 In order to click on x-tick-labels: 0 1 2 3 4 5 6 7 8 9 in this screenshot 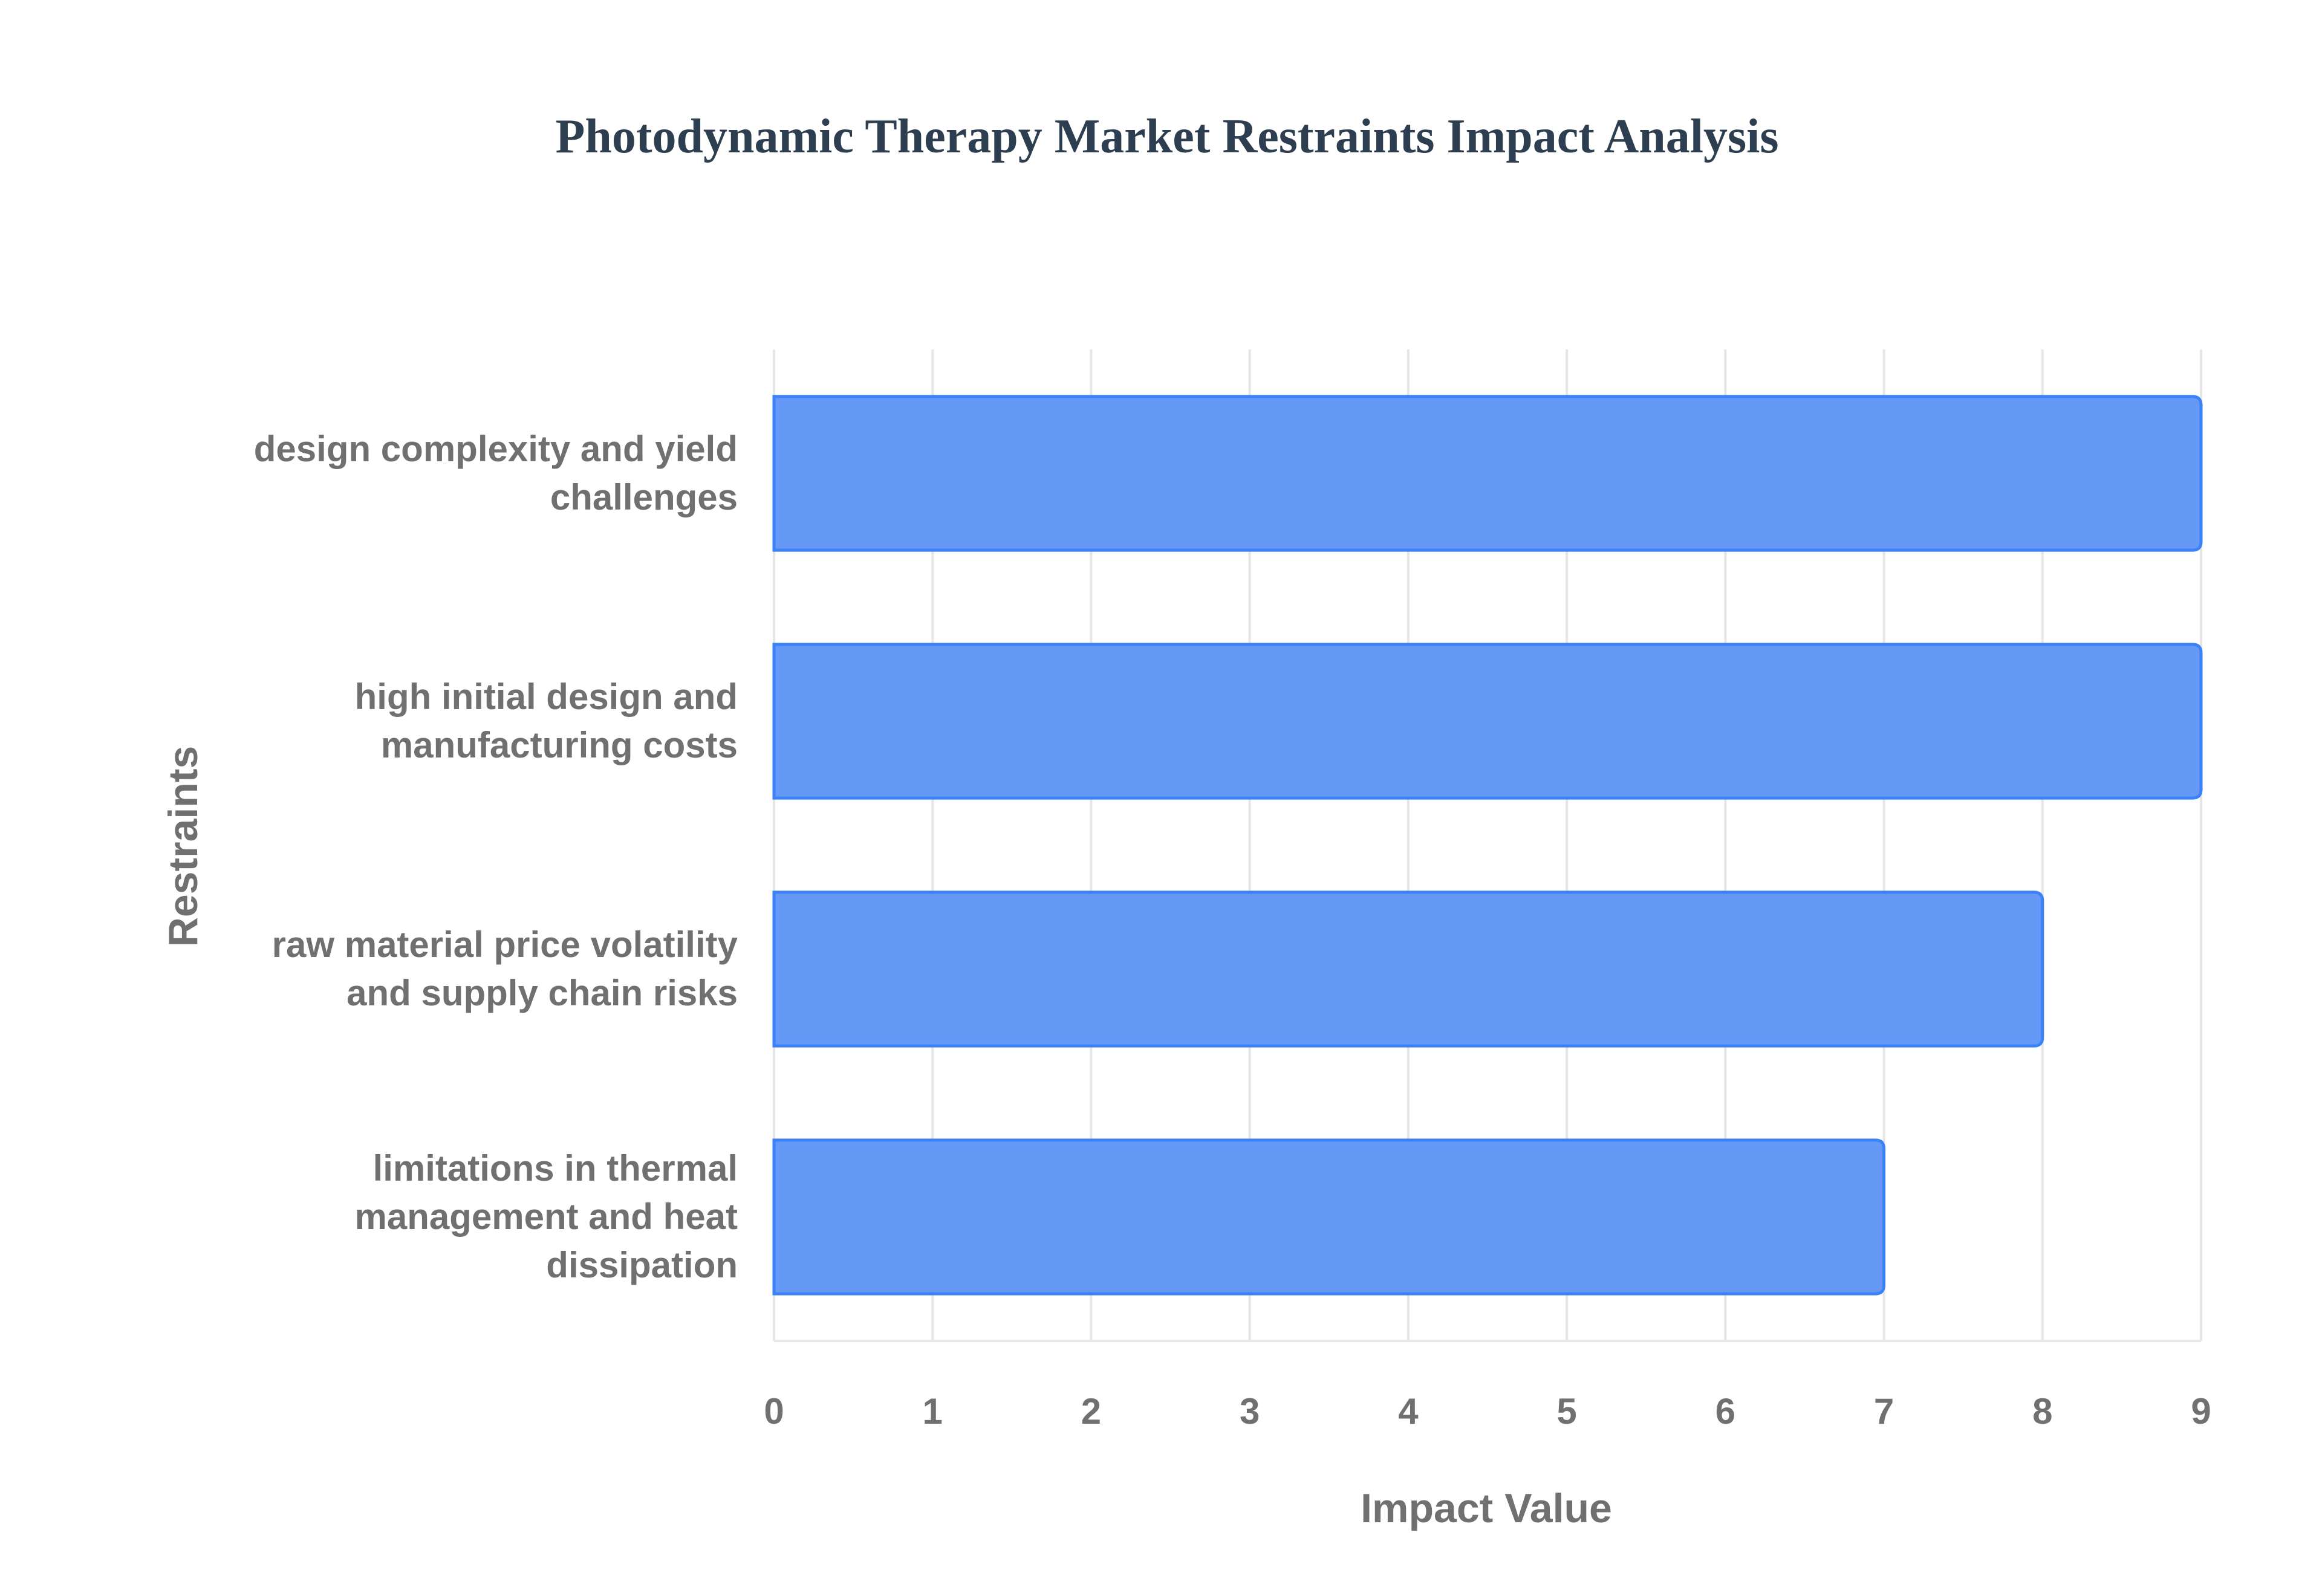, I will do `click(1488, 1411)`.